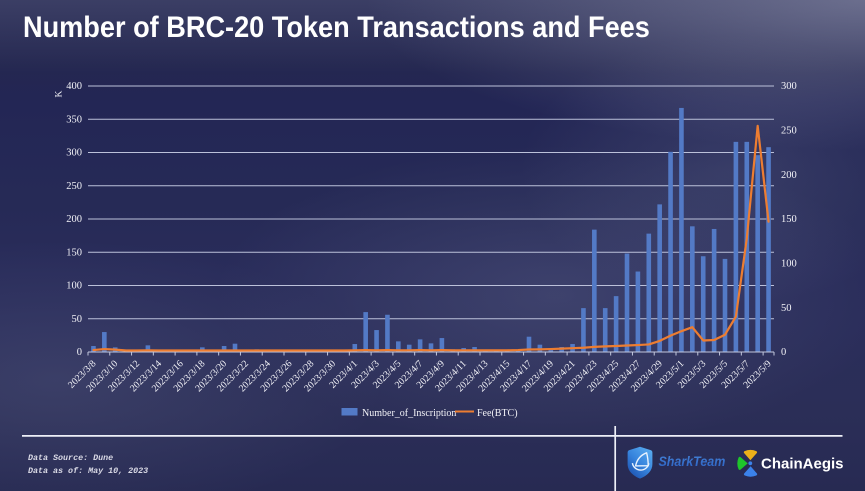 Image resolution: width=865 pixels, height=491 pixels. I want to click on svg-text: Data Source: Dune, so click(70, 458).